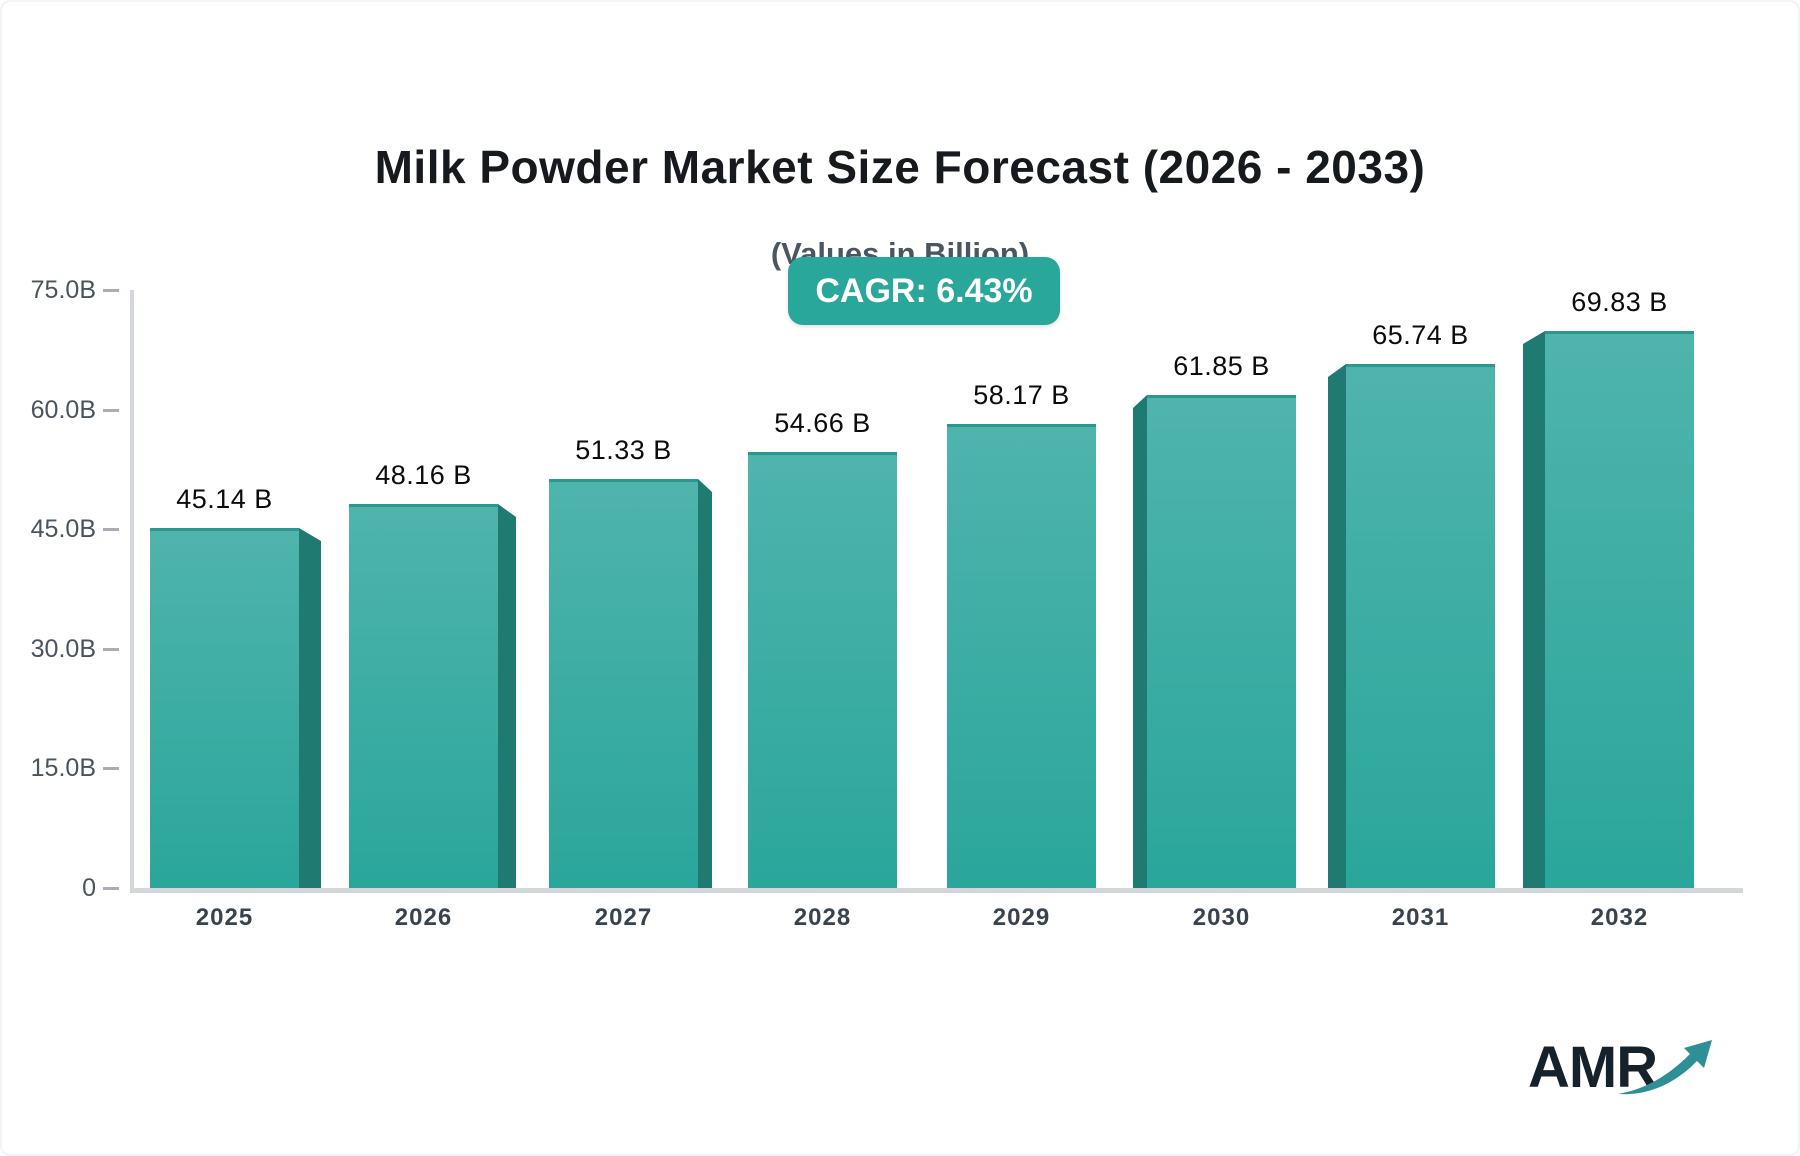 The height and width of the screenshot is (1156, 1800). I want to click on bar-2032, so click(1619, 609).